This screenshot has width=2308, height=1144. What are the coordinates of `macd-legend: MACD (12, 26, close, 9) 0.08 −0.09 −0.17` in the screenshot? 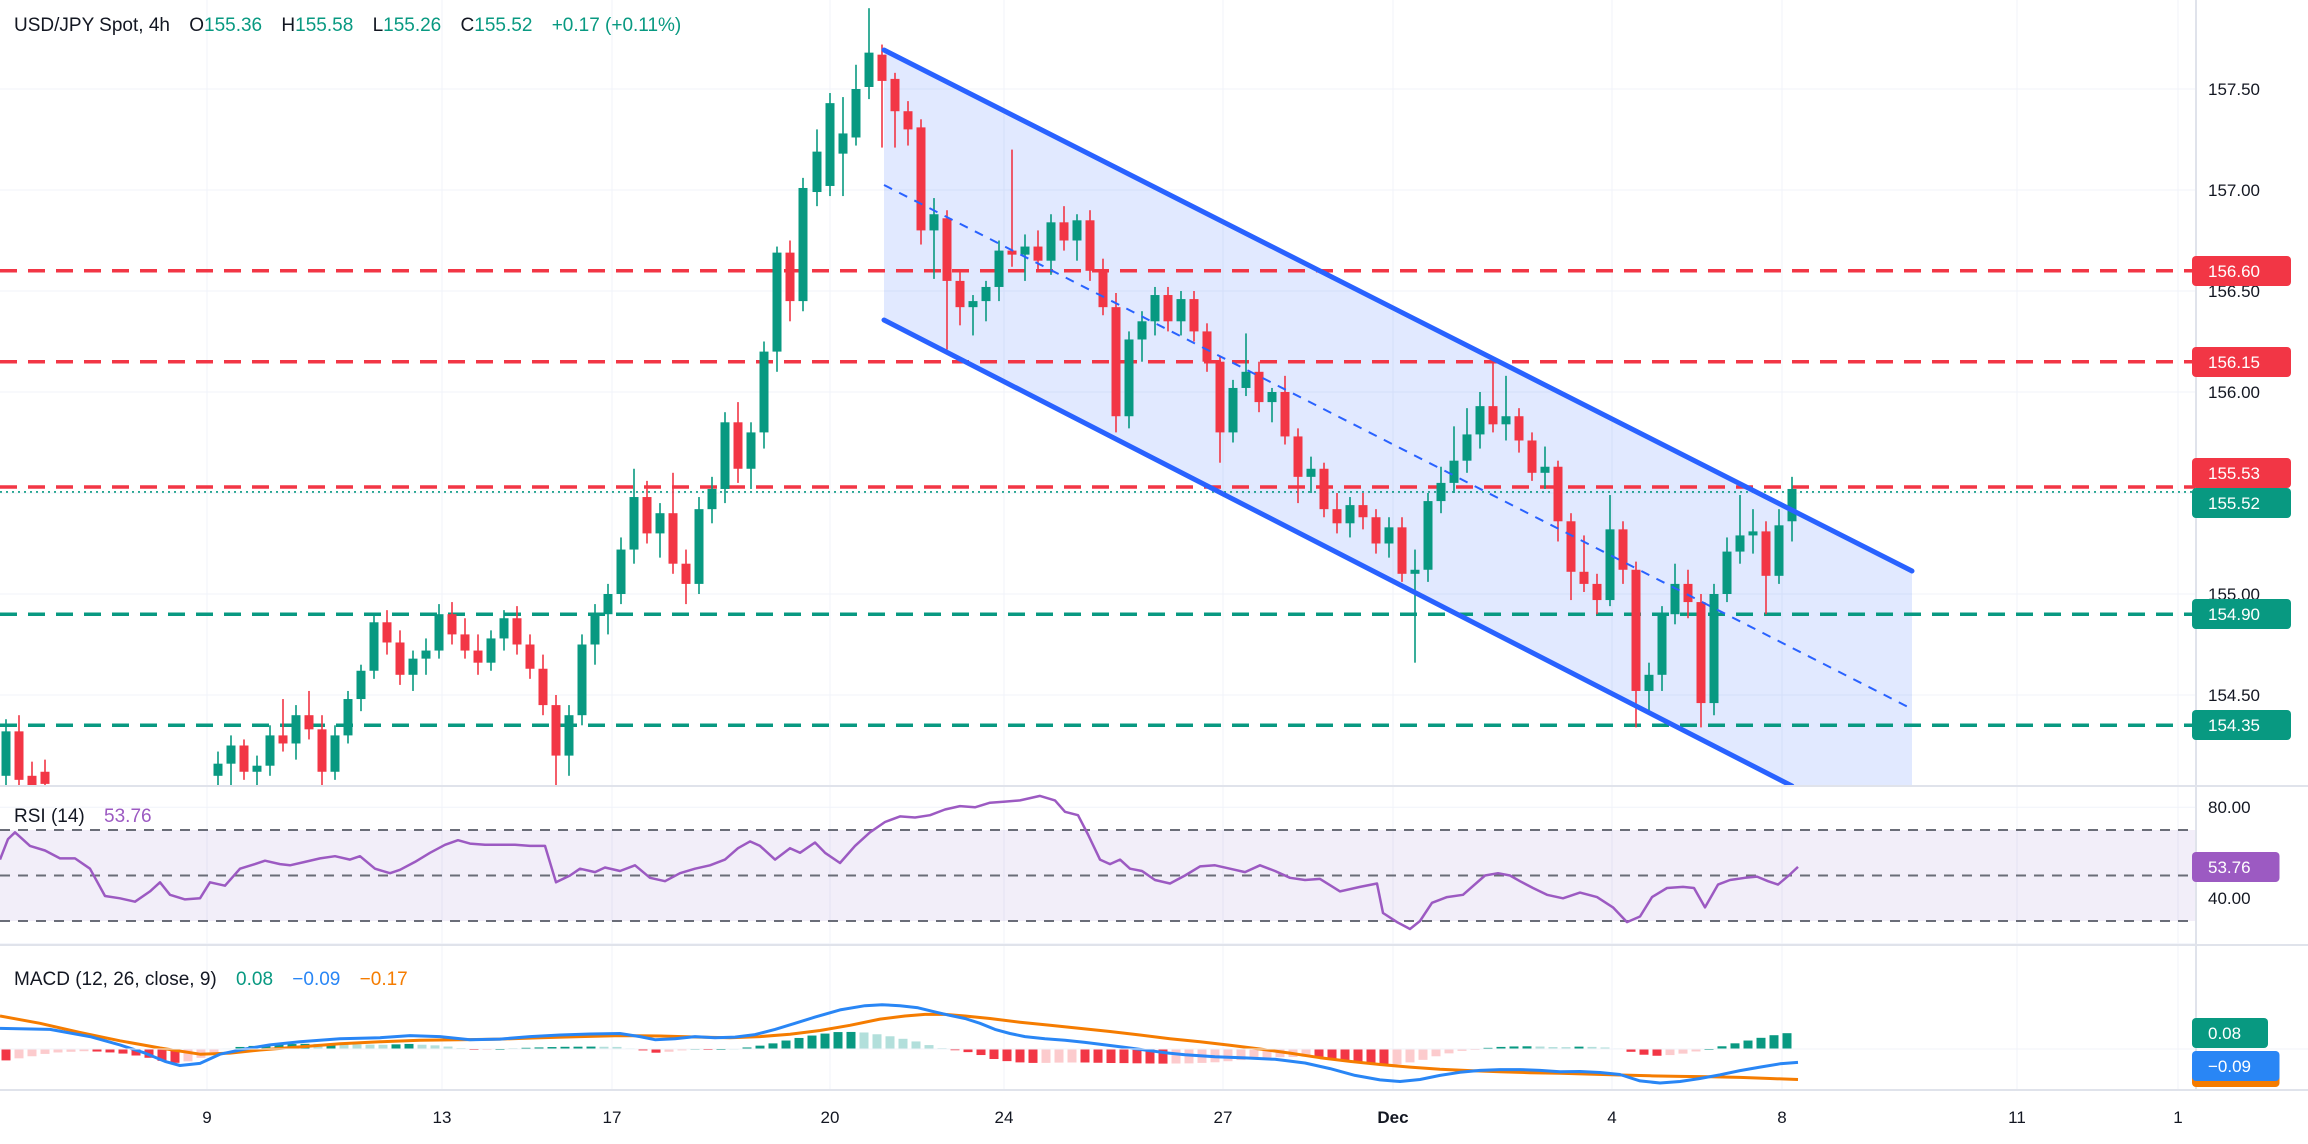 It's located at (211, 980).